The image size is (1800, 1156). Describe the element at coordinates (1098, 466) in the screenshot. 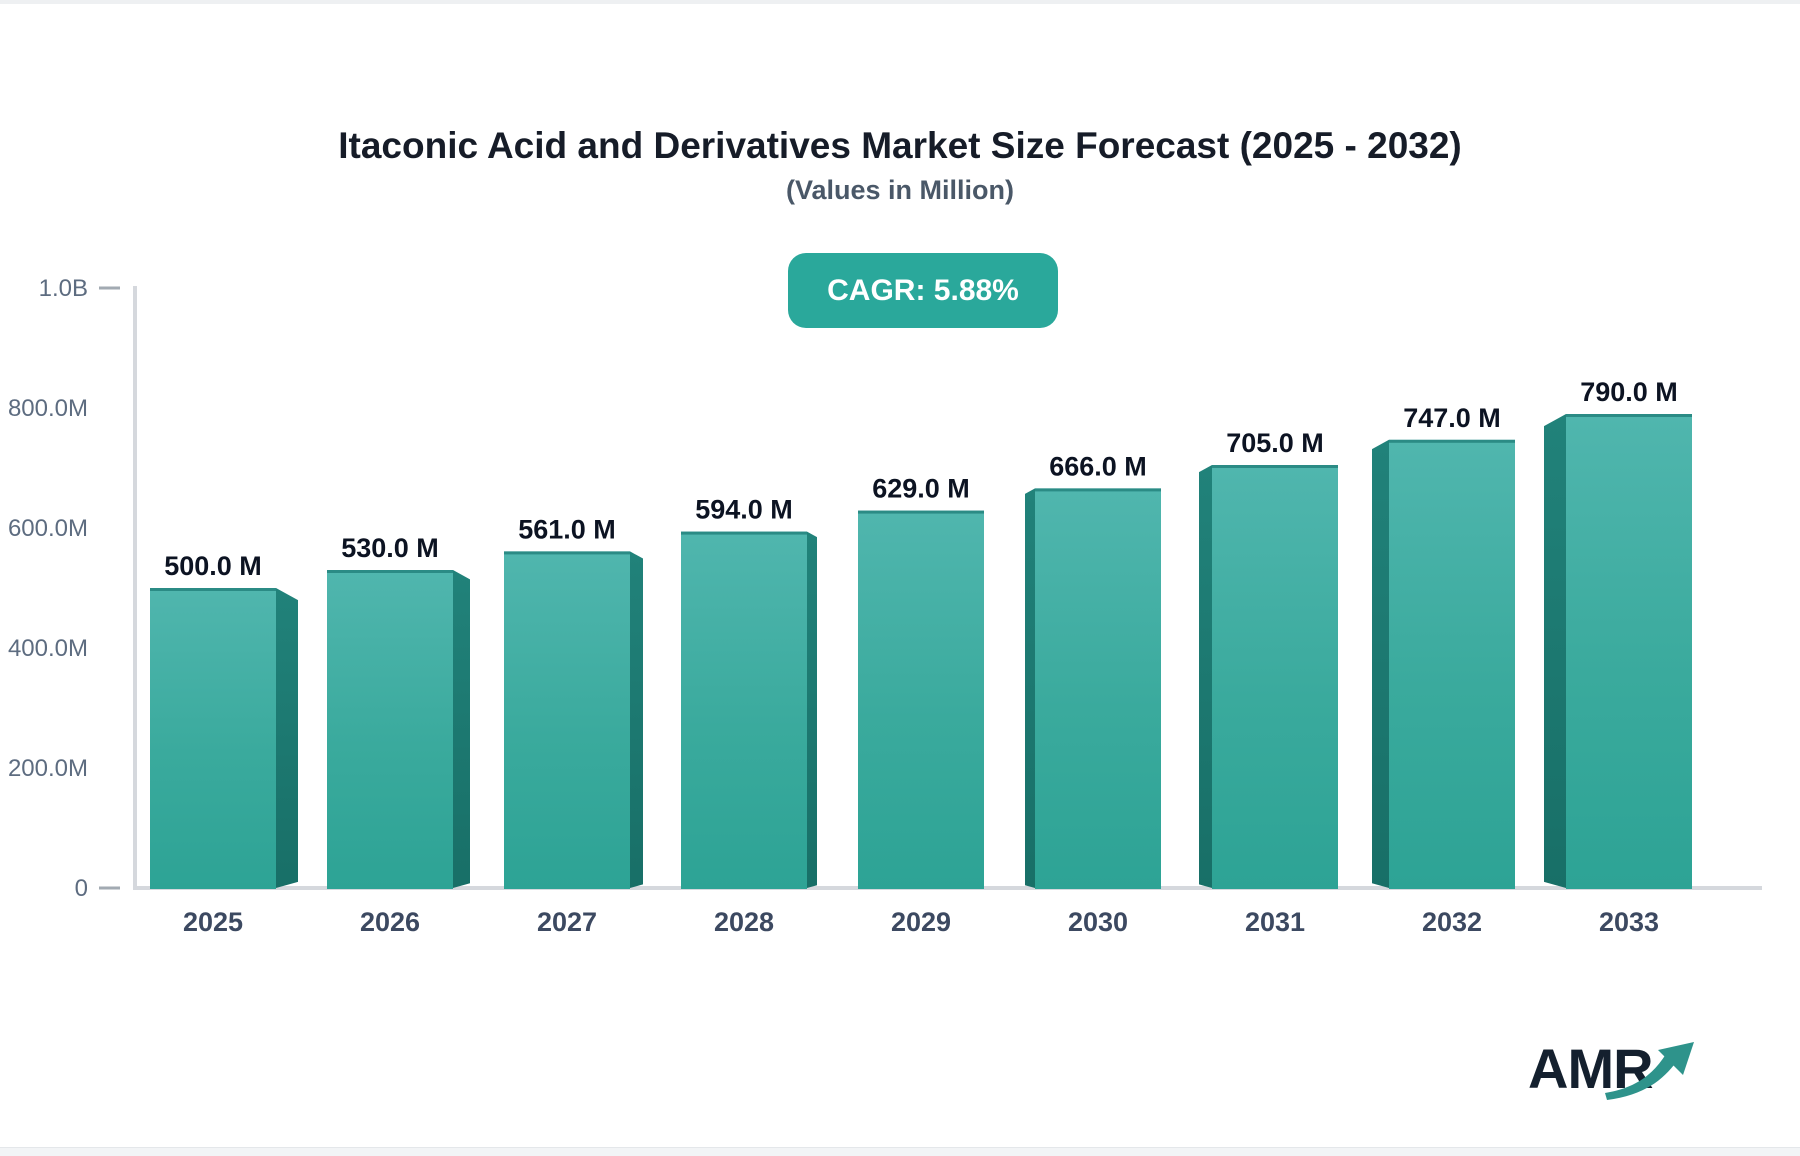

I see `bar-value-label: 666.0 M` at that location.